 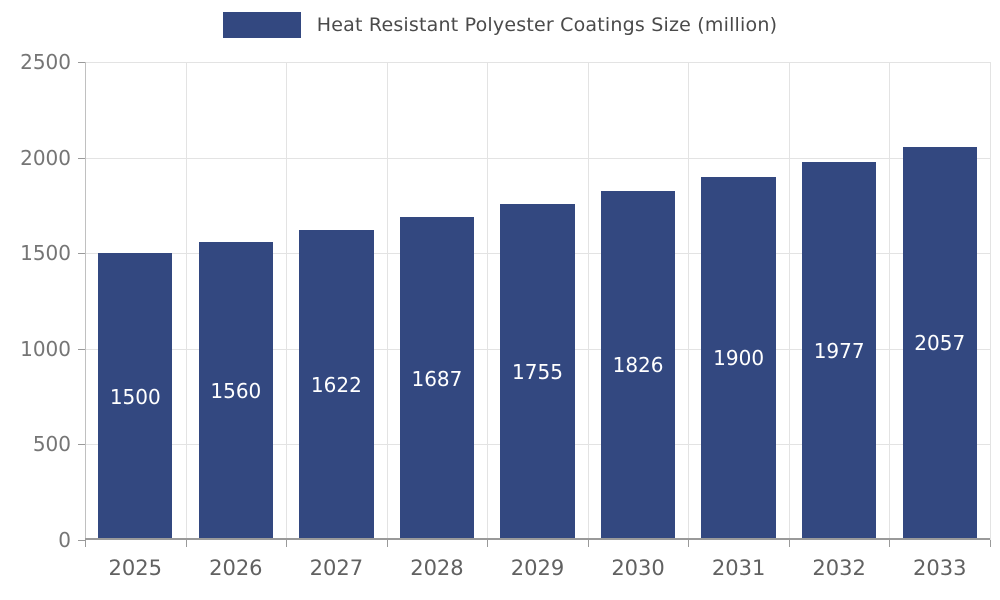 I want to click on x-tick-label: 2027, so click(x=336, y=568).